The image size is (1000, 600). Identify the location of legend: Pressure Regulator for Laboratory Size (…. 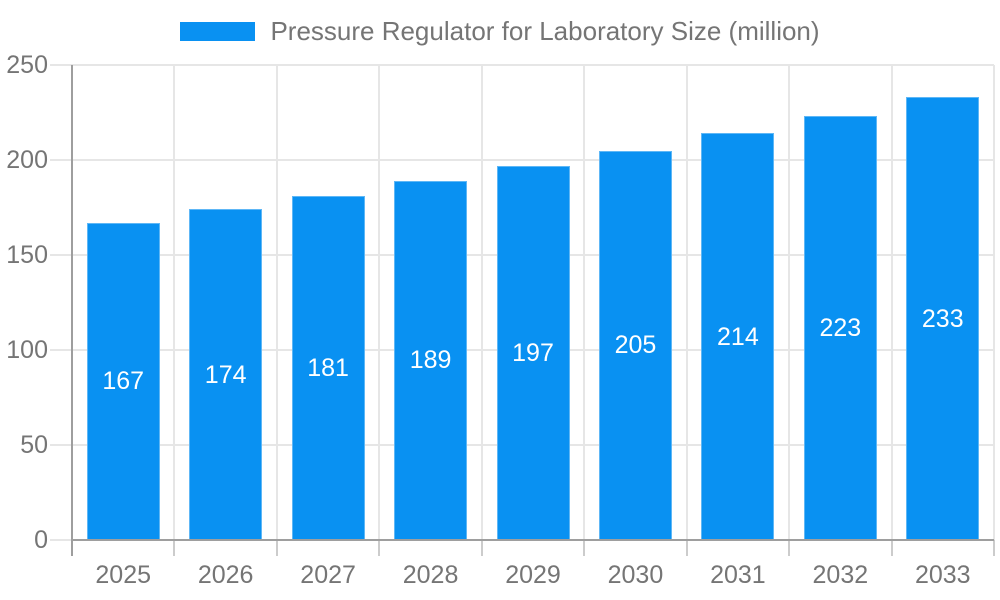
(500, 30).